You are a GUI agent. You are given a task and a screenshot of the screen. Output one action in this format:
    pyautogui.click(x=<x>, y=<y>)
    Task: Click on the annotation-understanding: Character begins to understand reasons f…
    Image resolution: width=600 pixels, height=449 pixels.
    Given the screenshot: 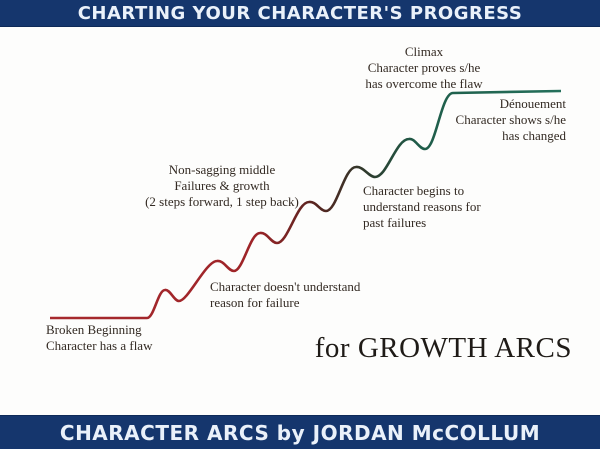 What is the action you would take?
    pyautogui.click(x=422, y=207)
    